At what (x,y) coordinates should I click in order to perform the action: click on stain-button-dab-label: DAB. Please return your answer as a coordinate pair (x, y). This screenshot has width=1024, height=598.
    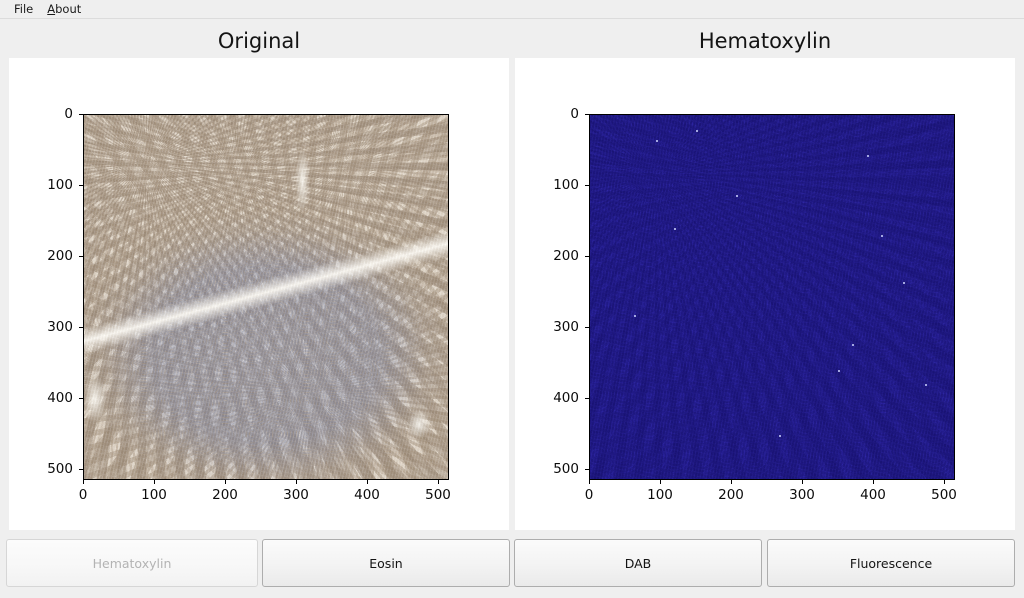
    Looking at the image, I should click on (638, 563).